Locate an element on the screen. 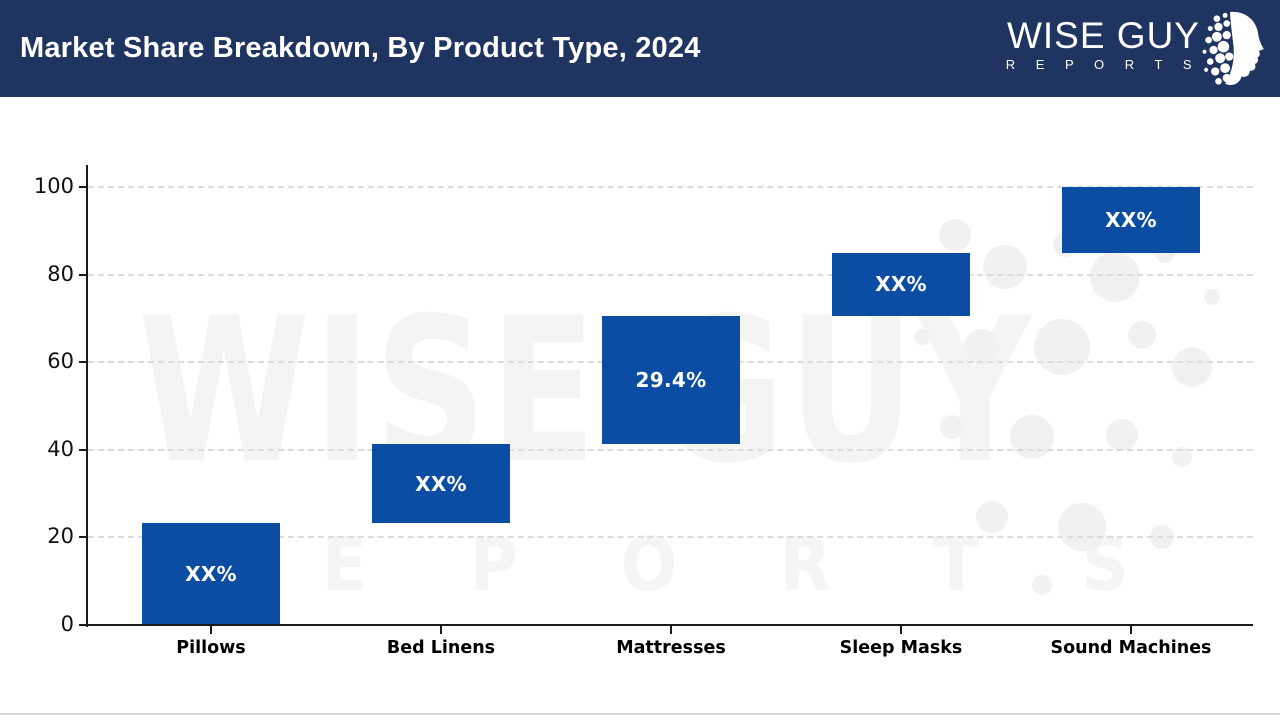  logo-reports-text: R E P O R T S is located at coordinates (1102, 64).